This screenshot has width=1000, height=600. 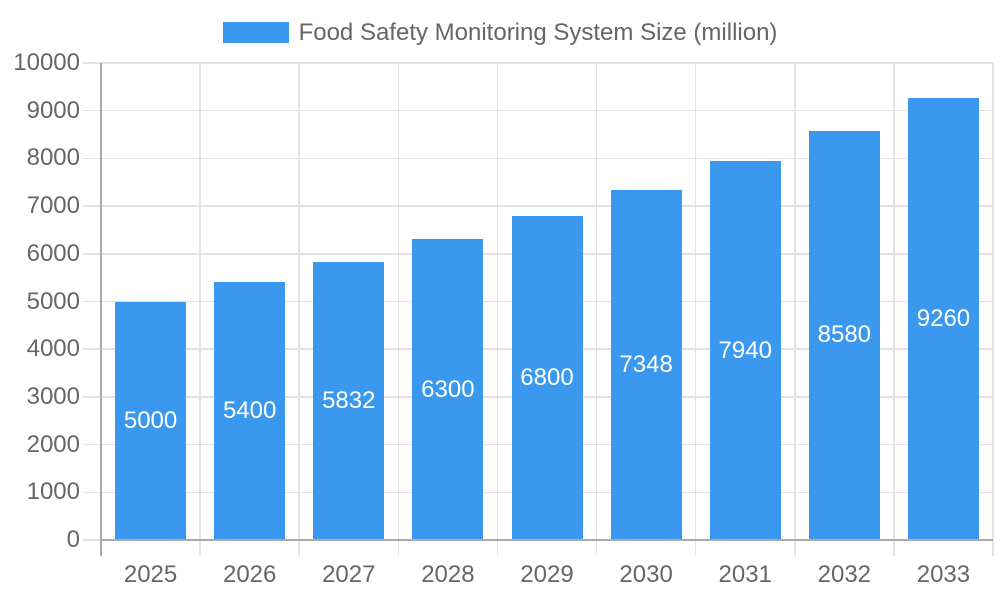 What do you see at coordinates (646, 574) in the screenshot?
I see `x-tick-label: 2030` at bounding box center [646, 574].